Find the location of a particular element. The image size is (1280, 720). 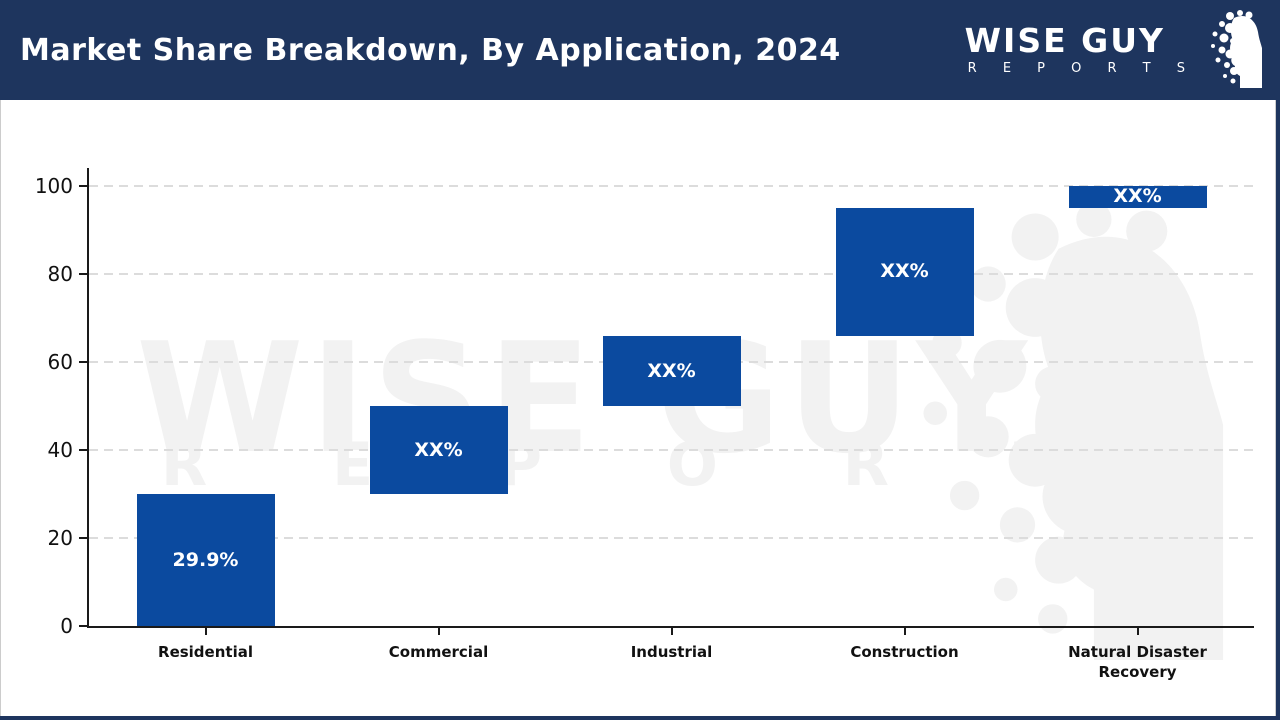

wiseguy-logo-text: WISE GUY R E P O R T S is located at coordinates (1080, 50).